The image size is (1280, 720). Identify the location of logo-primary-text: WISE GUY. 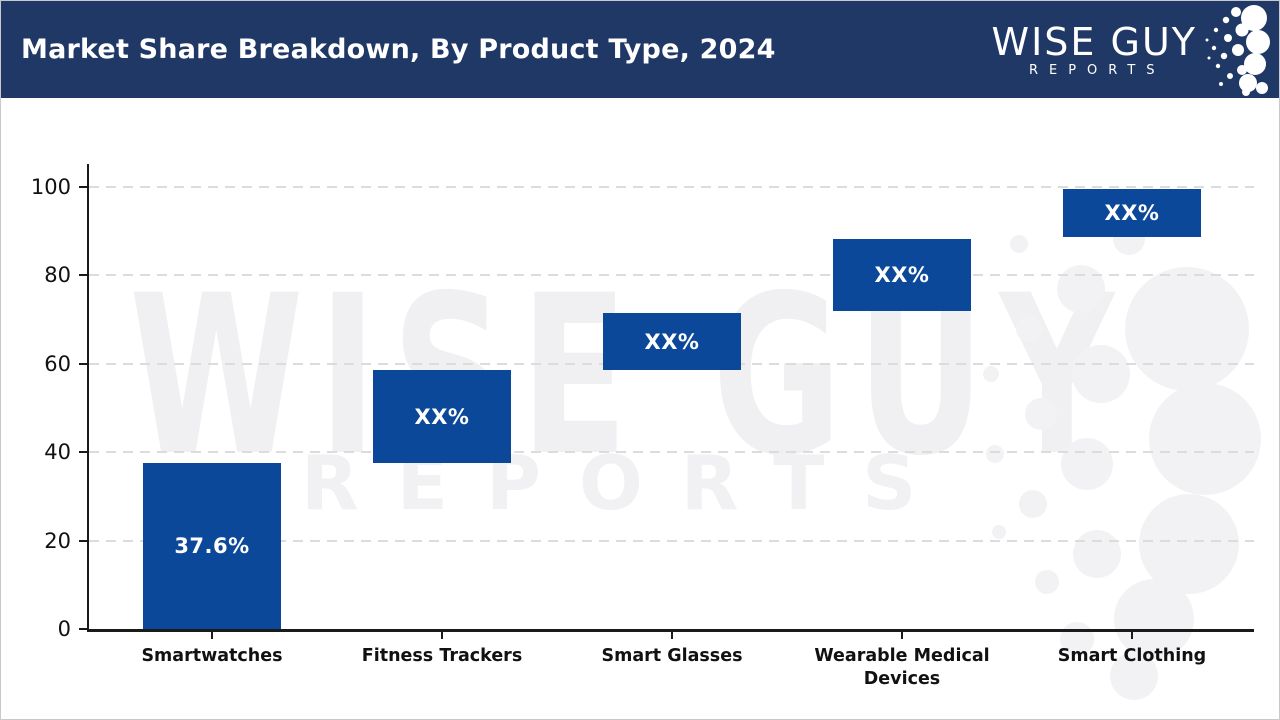
(1094, 41).